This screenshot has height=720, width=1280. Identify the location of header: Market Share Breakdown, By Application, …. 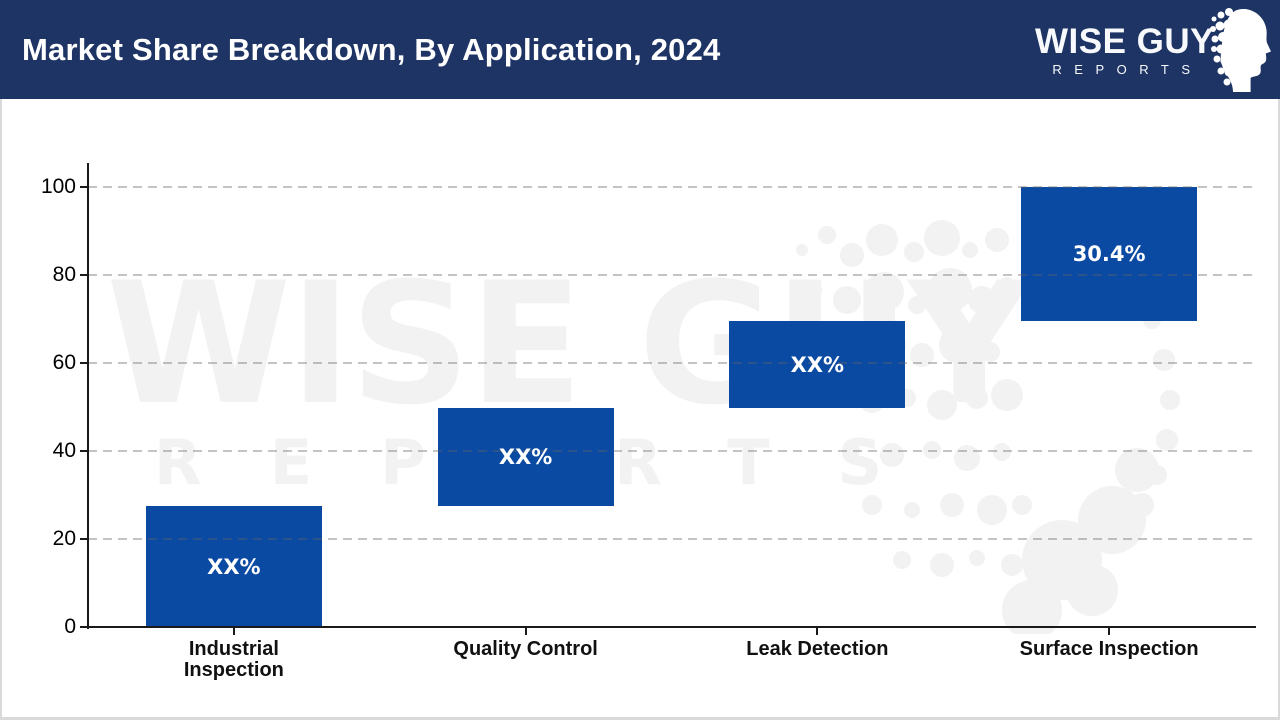
(640, 49).